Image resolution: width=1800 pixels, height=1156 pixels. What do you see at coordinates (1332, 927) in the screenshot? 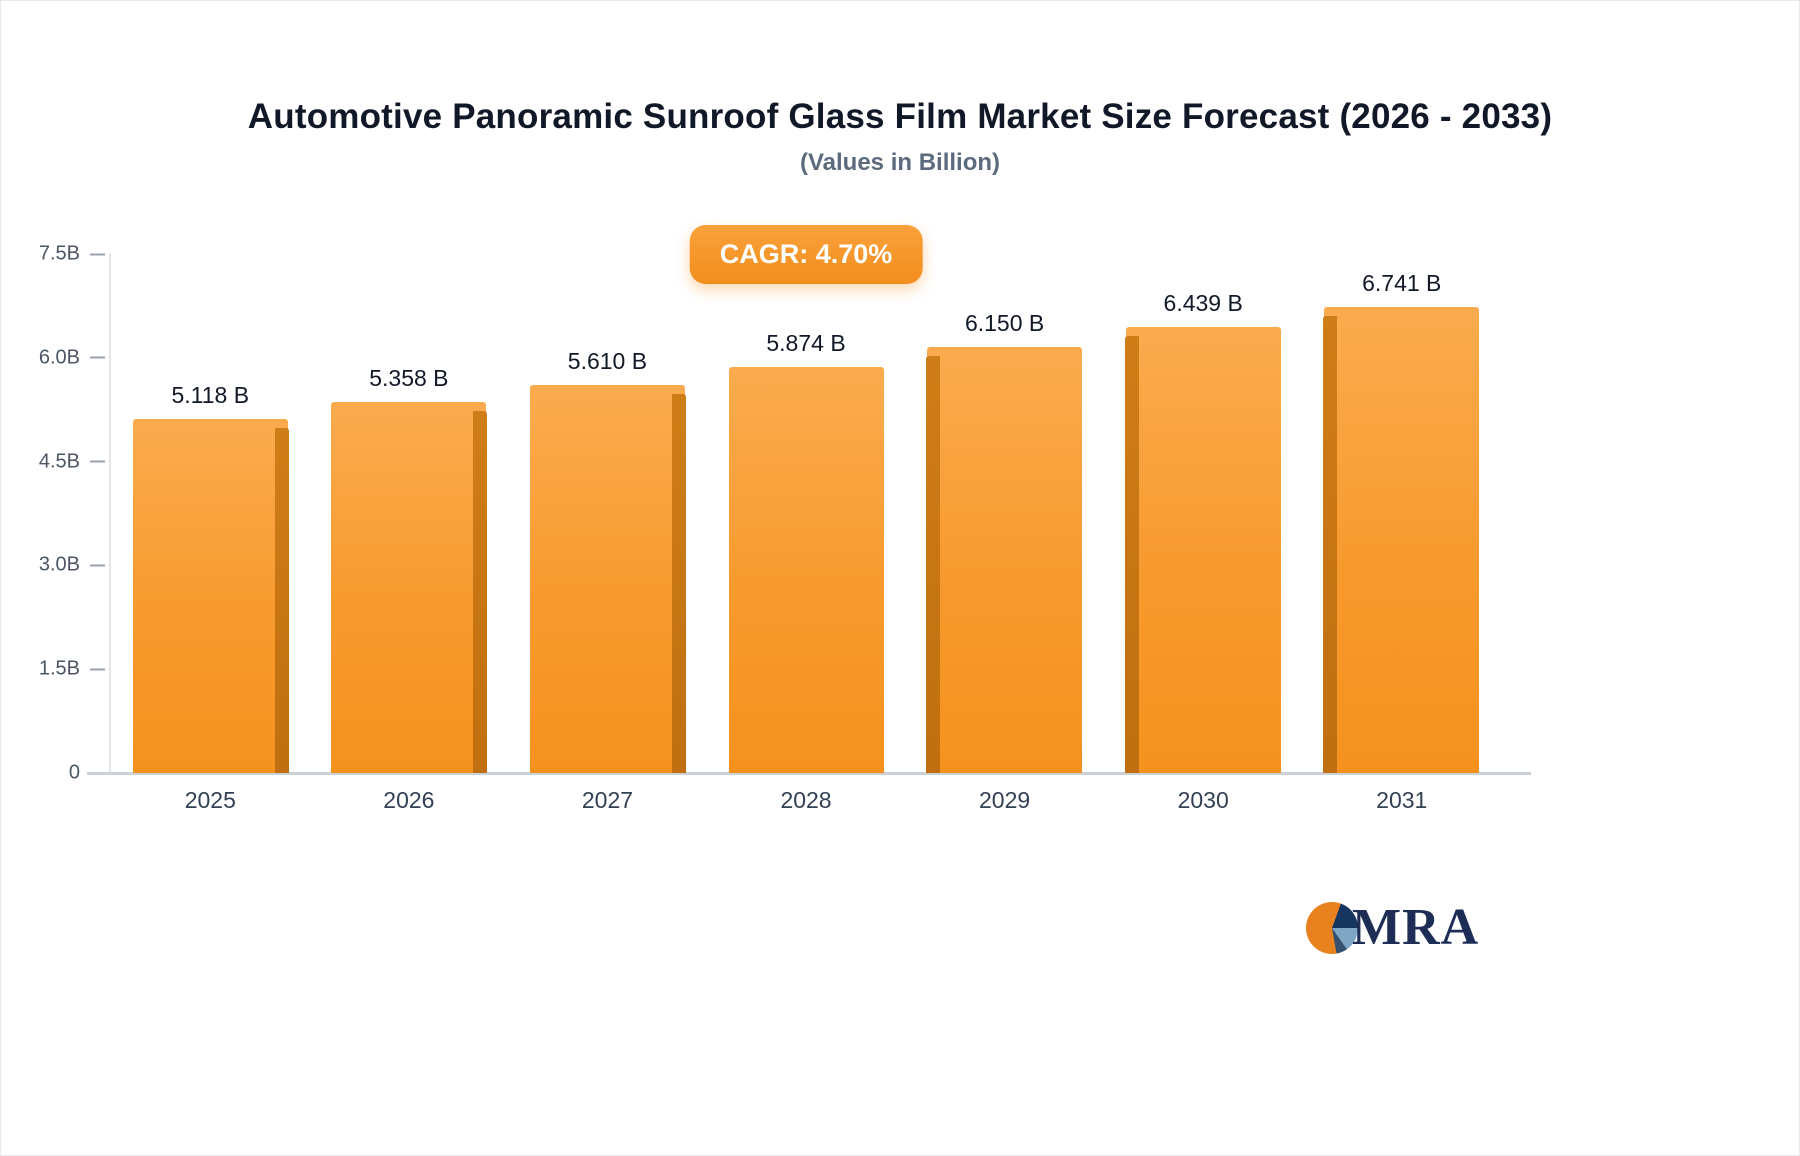
I see `logo-pie-icon` at bounding box center [1332, 927].